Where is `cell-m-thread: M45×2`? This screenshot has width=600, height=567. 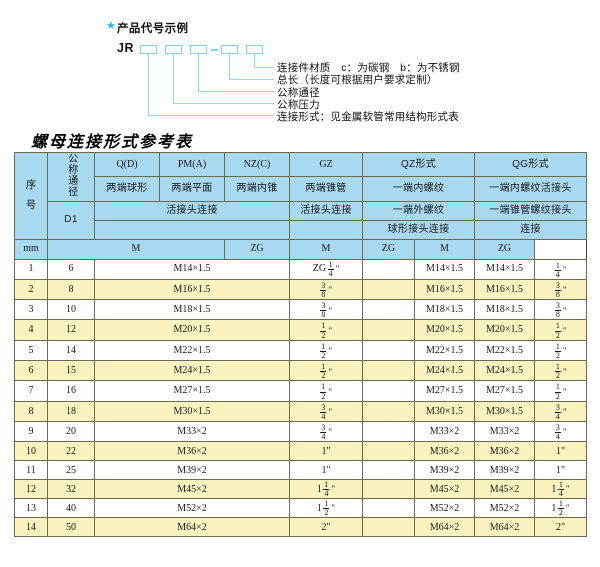 cell-m-thread: M45×2 is located at coordinates (192, 489).